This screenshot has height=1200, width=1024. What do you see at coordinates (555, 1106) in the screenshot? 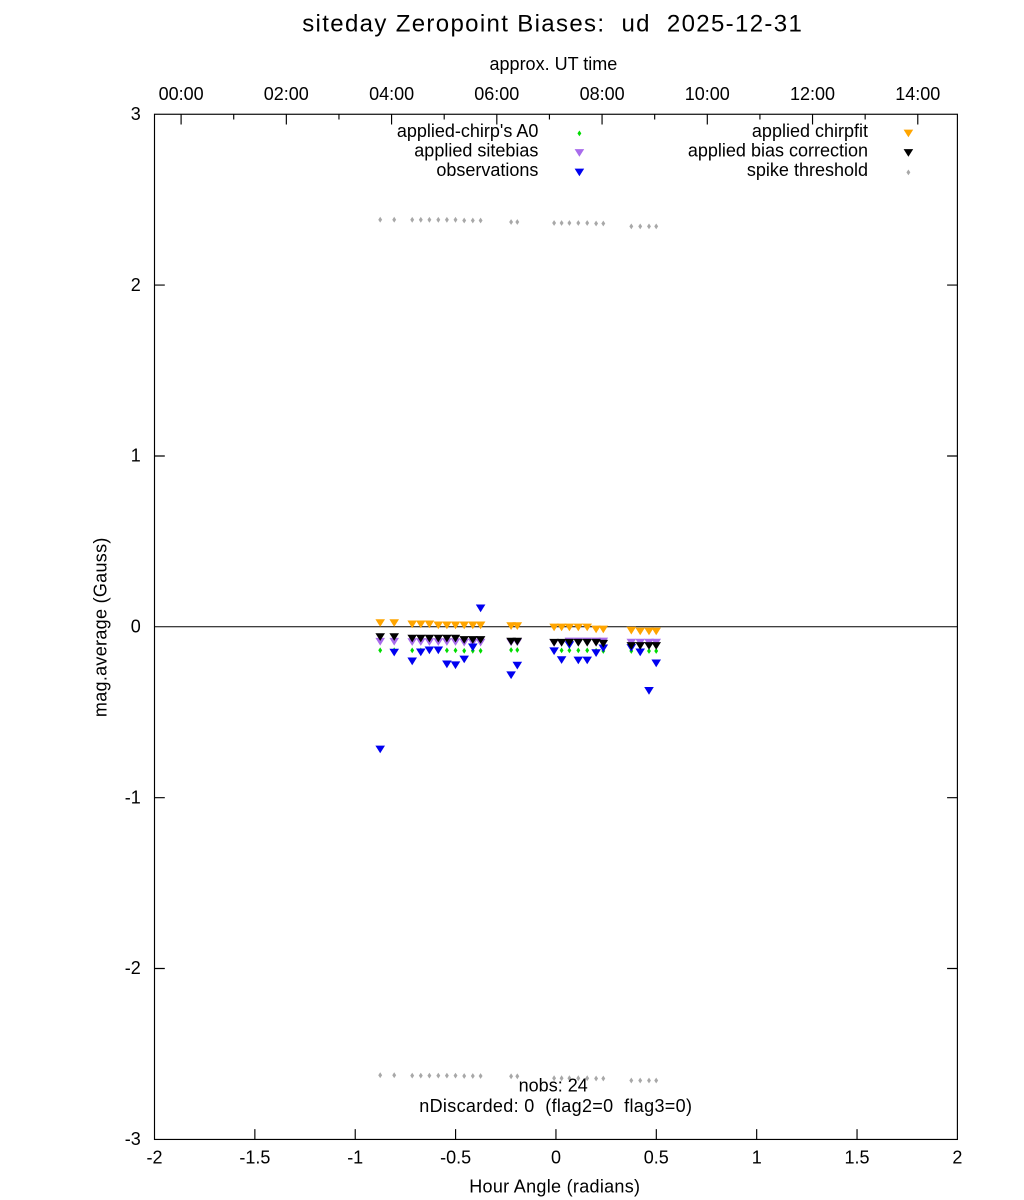
I see `svg-text:nDiscarded: 0 (flag2=0 flag3: nDiscarded: 0 (flag2=0 flag3=0)` at bounding box center [555, 1106].